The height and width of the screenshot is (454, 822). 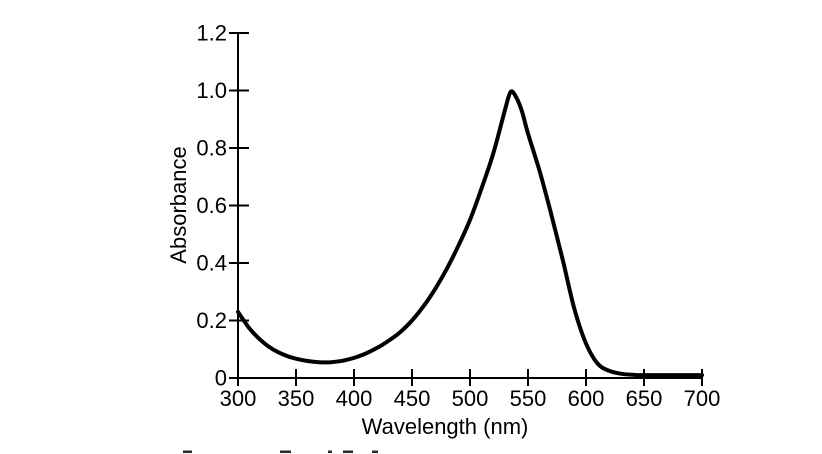 I want to click on x-tick-label: 450, so click(x=412, y=398).